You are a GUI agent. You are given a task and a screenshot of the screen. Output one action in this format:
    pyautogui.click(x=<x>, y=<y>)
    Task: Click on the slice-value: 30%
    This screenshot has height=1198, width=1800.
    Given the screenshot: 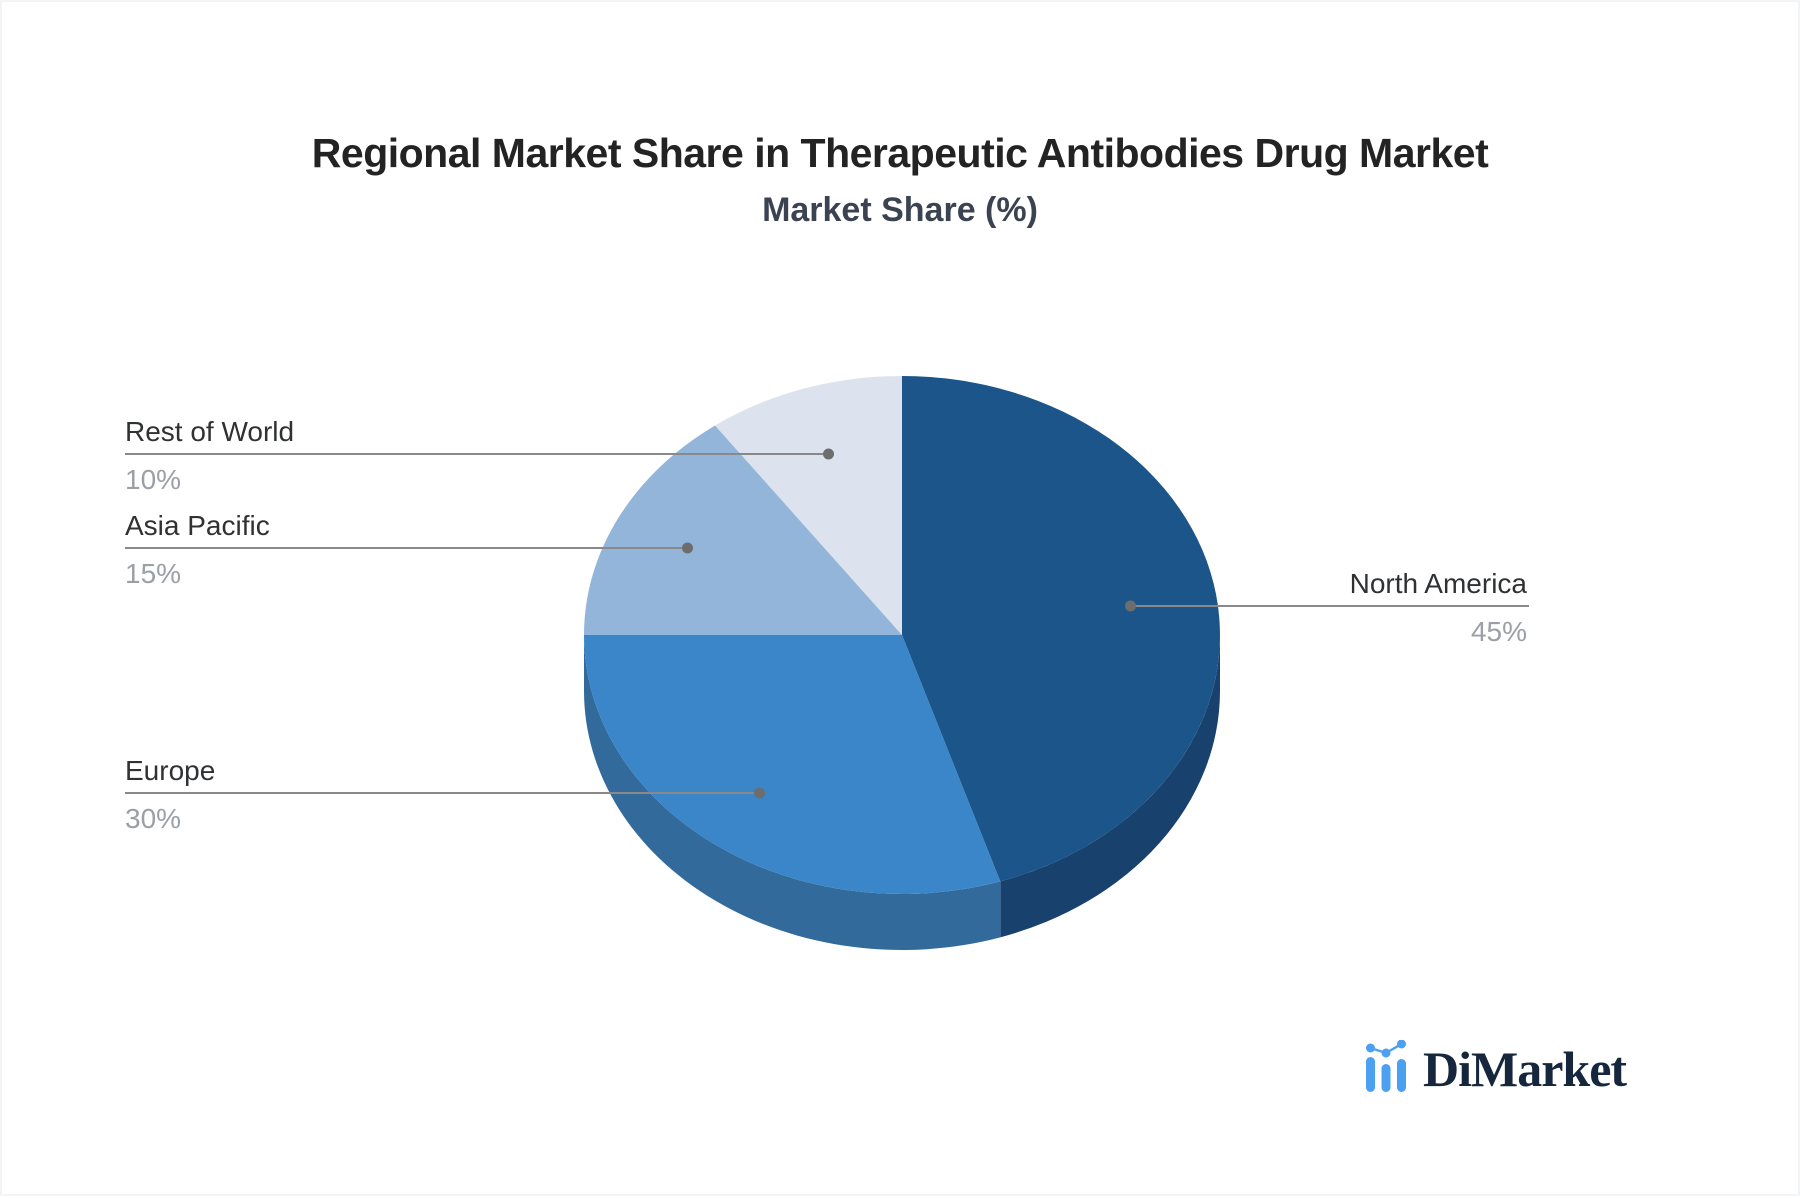 What is the action you would take?
    pyautogui.click(x=153, y=818)
    